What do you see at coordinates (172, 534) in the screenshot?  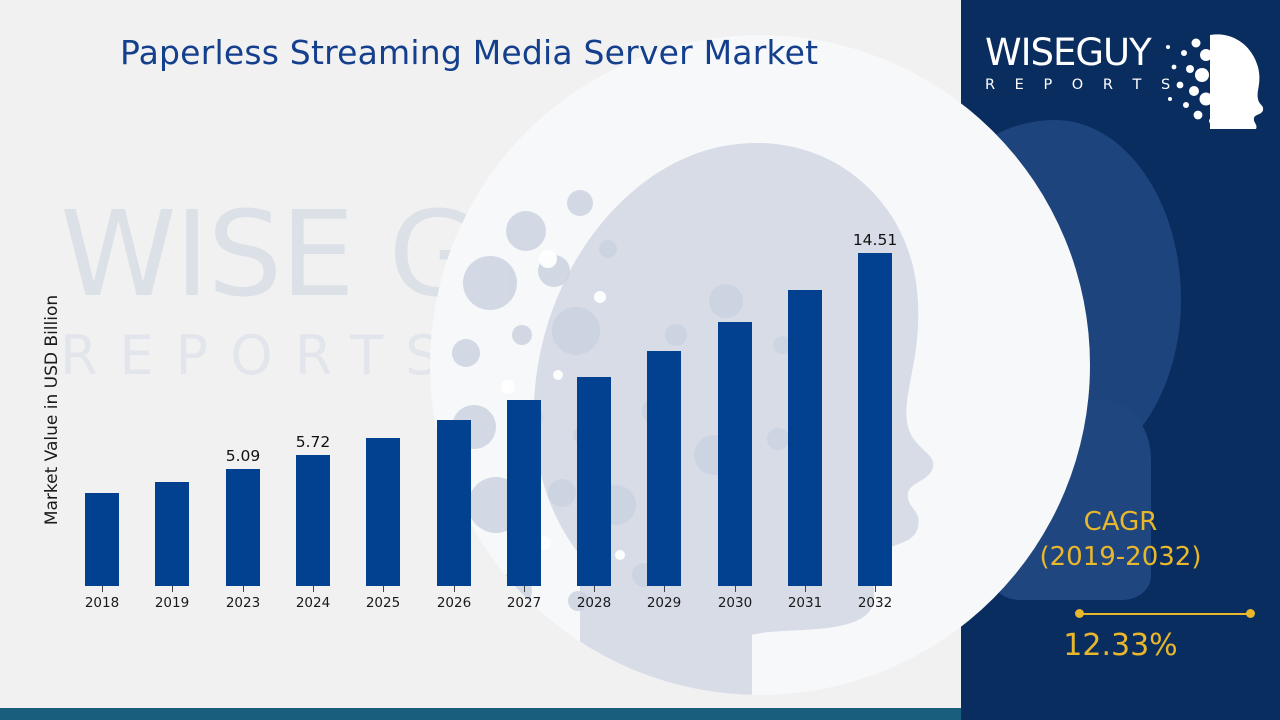 I see `bar-2019` at bounding box center [172, 534].